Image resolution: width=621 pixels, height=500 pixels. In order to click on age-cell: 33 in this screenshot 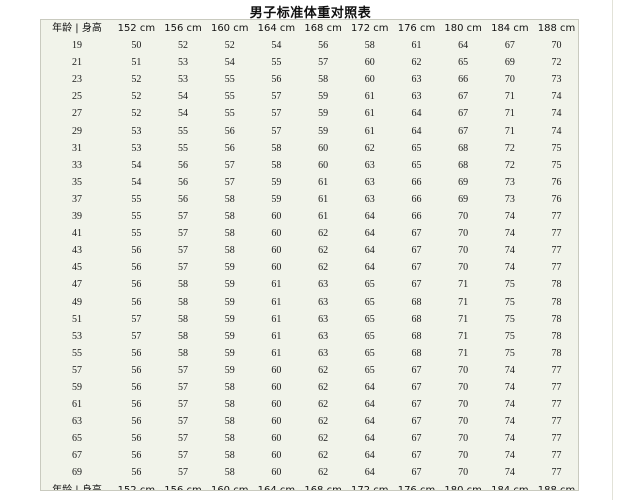, I will do `click(77, 165)`.